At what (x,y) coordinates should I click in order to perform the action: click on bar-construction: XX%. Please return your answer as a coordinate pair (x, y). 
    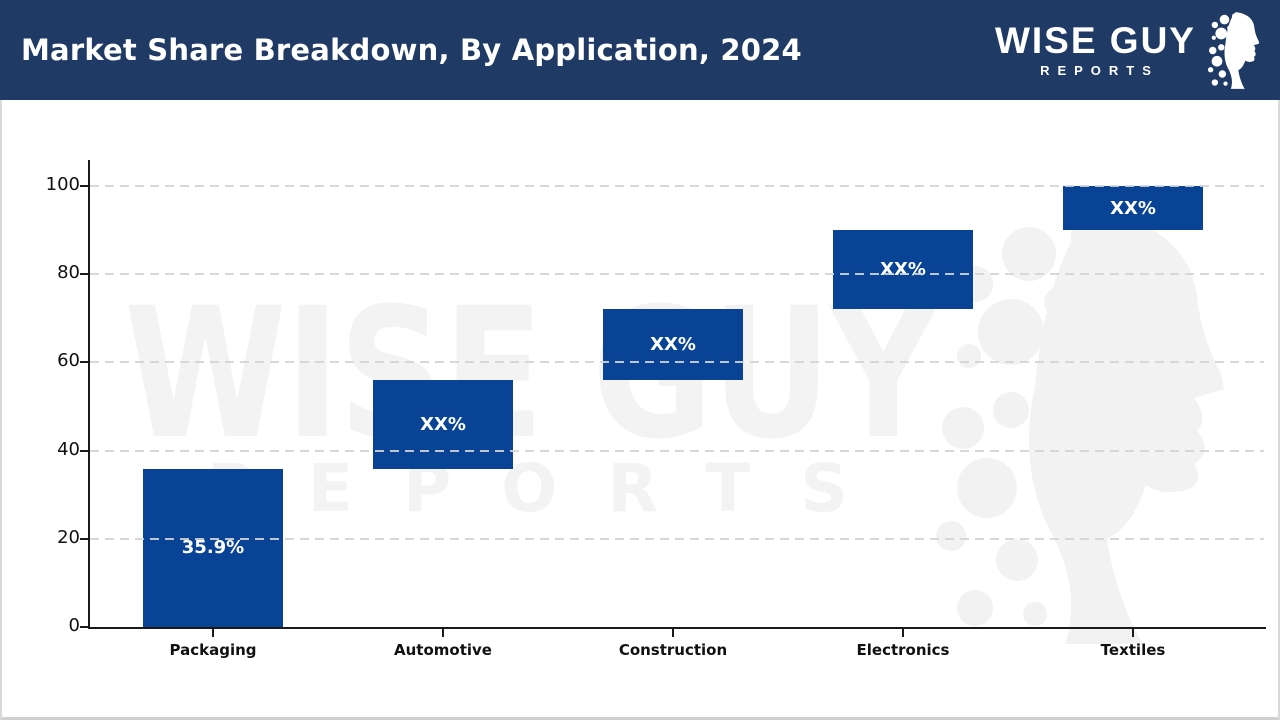
    Looking at the image, I should click on (673, 345).